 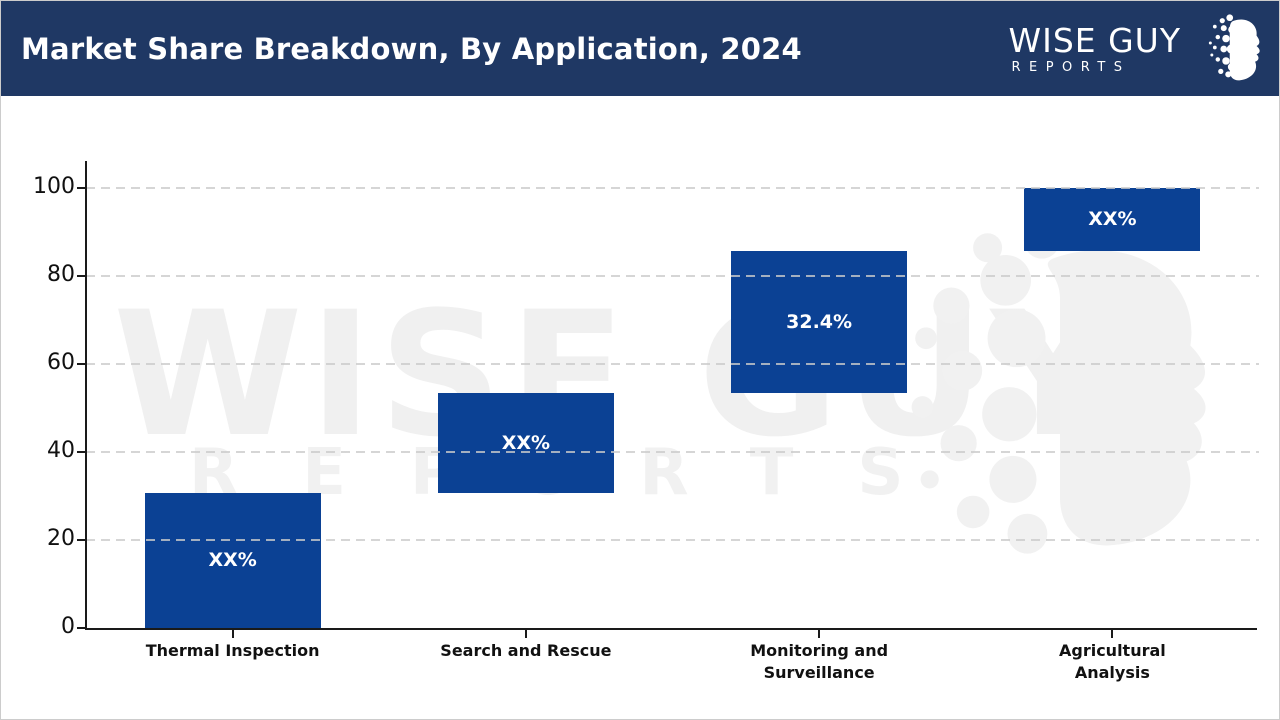 What do you see at coordinates (232, 650) in the screenshot?
I see `x-axis-label: Thermal Inspection` at bounding box center [232, 650].